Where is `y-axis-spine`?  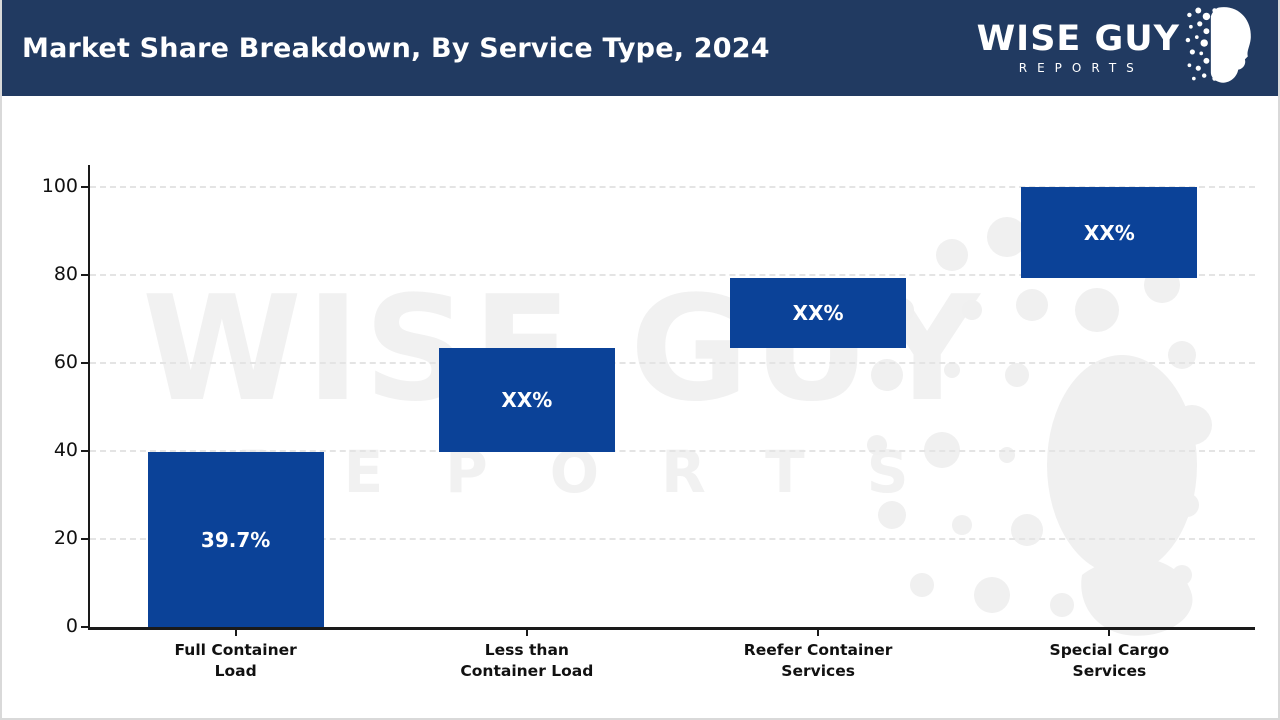 y-axis-spine is located at coordinates (89, 397).